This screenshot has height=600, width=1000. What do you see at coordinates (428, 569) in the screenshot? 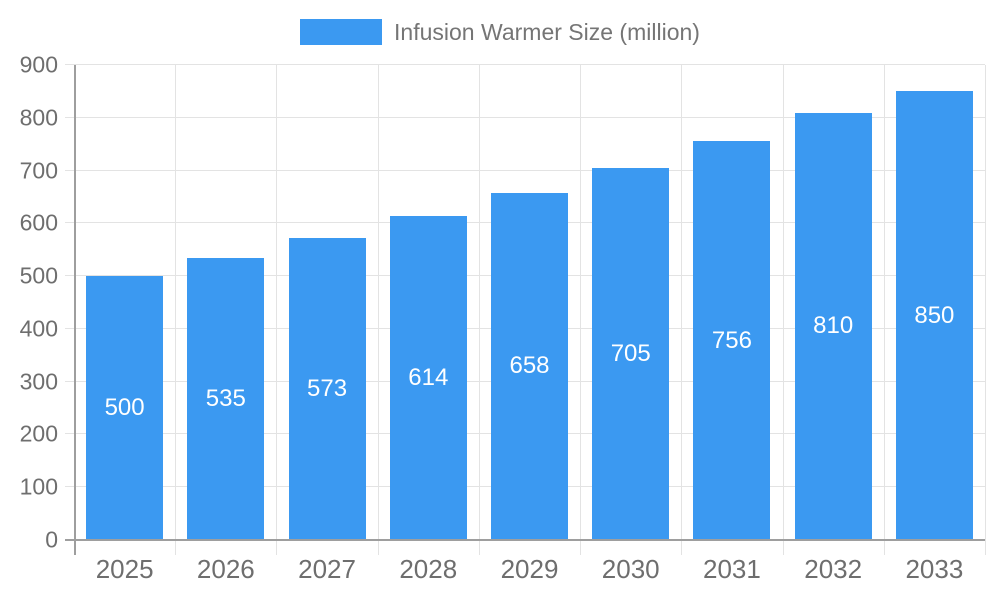
I see `x-tick-label: 2028` at bounding box center [428, 569].